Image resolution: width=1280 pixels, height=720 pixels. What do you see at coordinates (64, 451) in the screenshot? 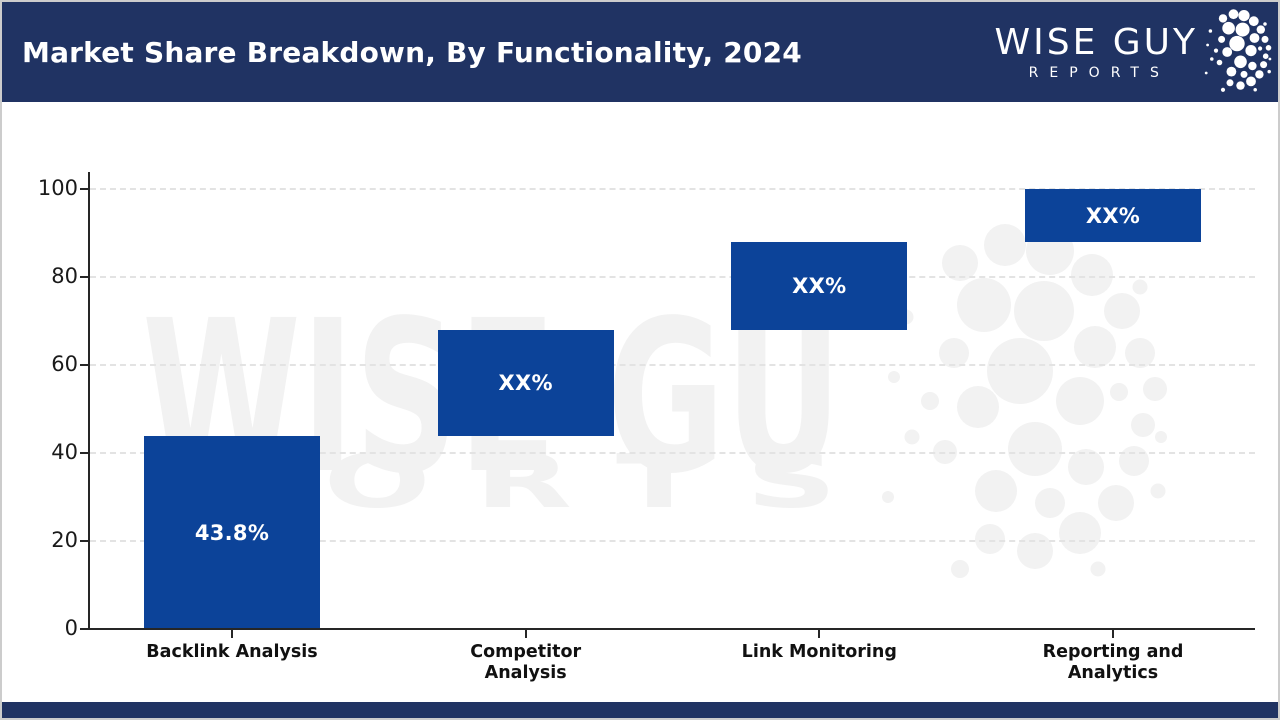
I see `y-tick-label: 40` at bounding box center [64, 451].